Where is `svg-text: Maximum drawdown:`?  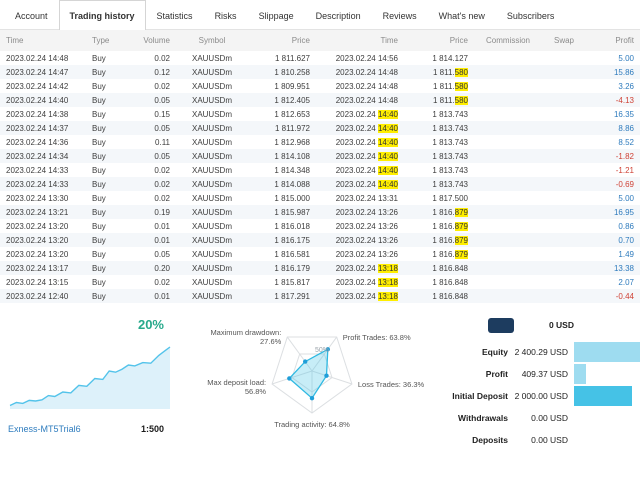 svg-text: Maximum drawdown: is located at coordinates (245, 332).